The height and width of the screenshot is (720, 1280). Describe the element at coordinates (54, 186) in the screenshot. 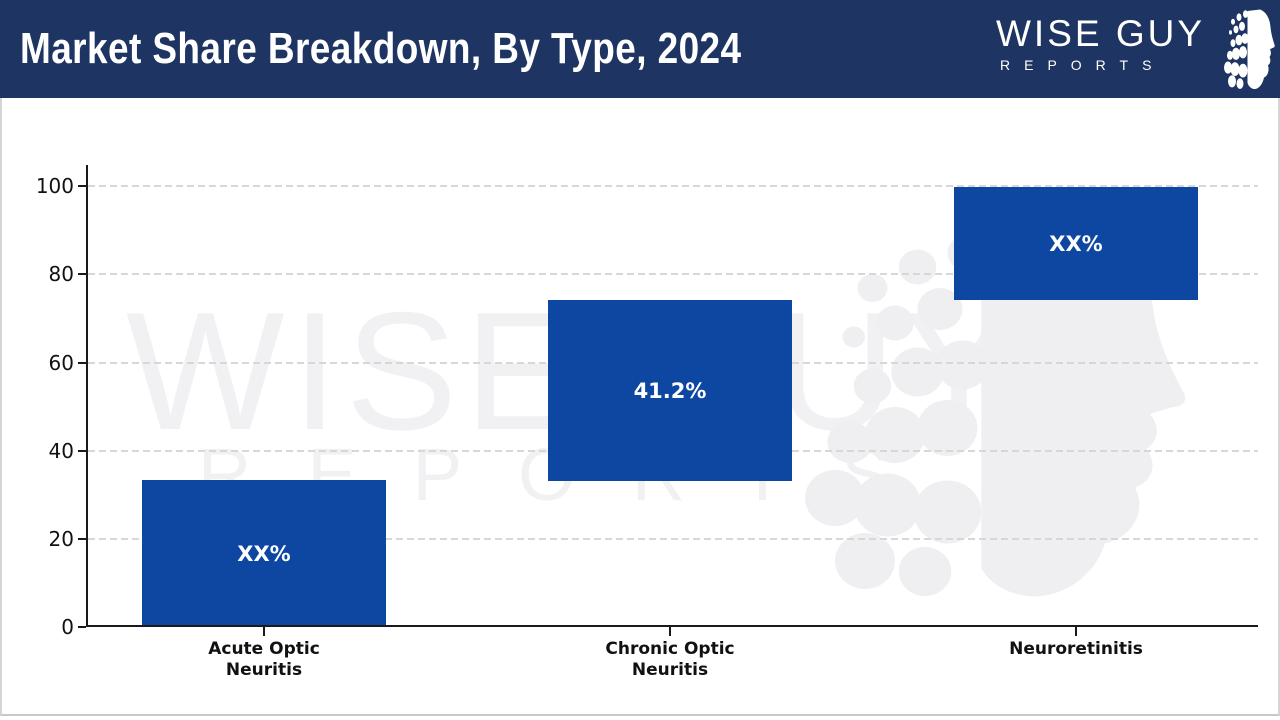

I see `y-tick-label: 100` at that location.